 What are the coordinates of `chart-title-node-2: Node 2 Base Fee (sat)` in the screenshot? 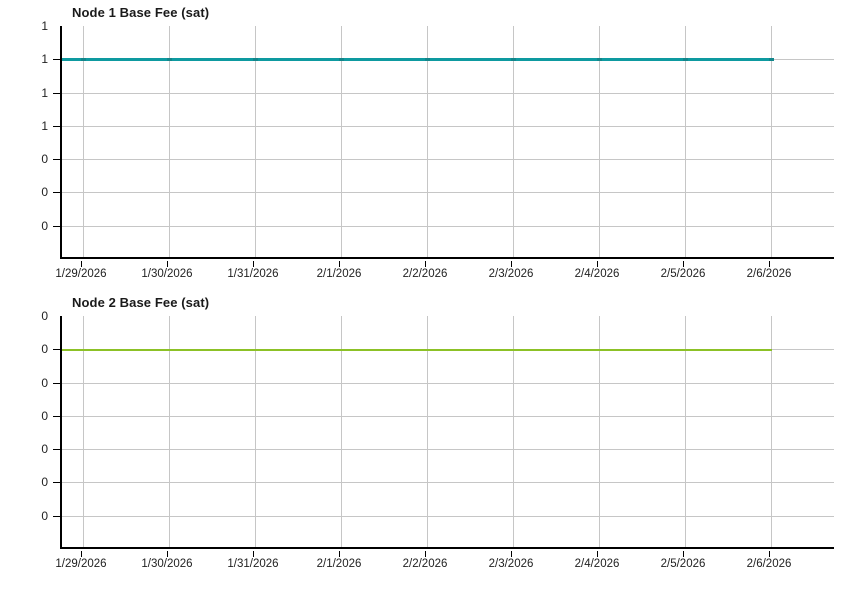 It's located at (141, 302).